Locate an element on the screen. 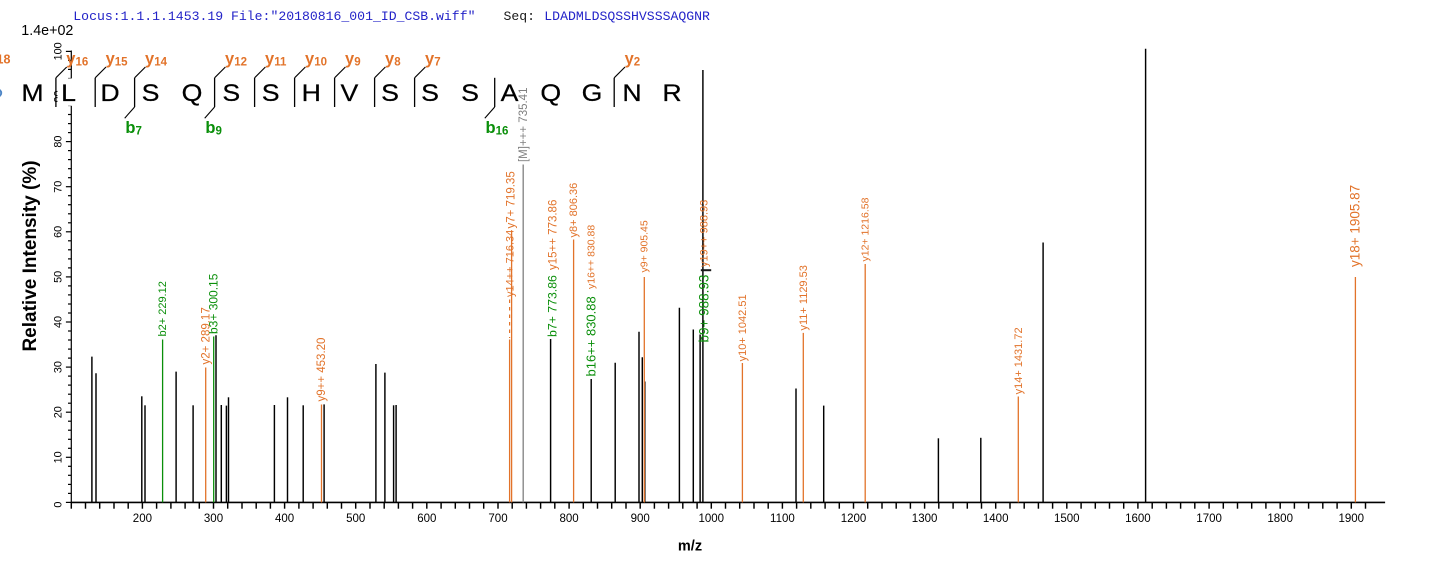 The image size is (1436, 562). svg-text: N is located at coordinates (631, 93).